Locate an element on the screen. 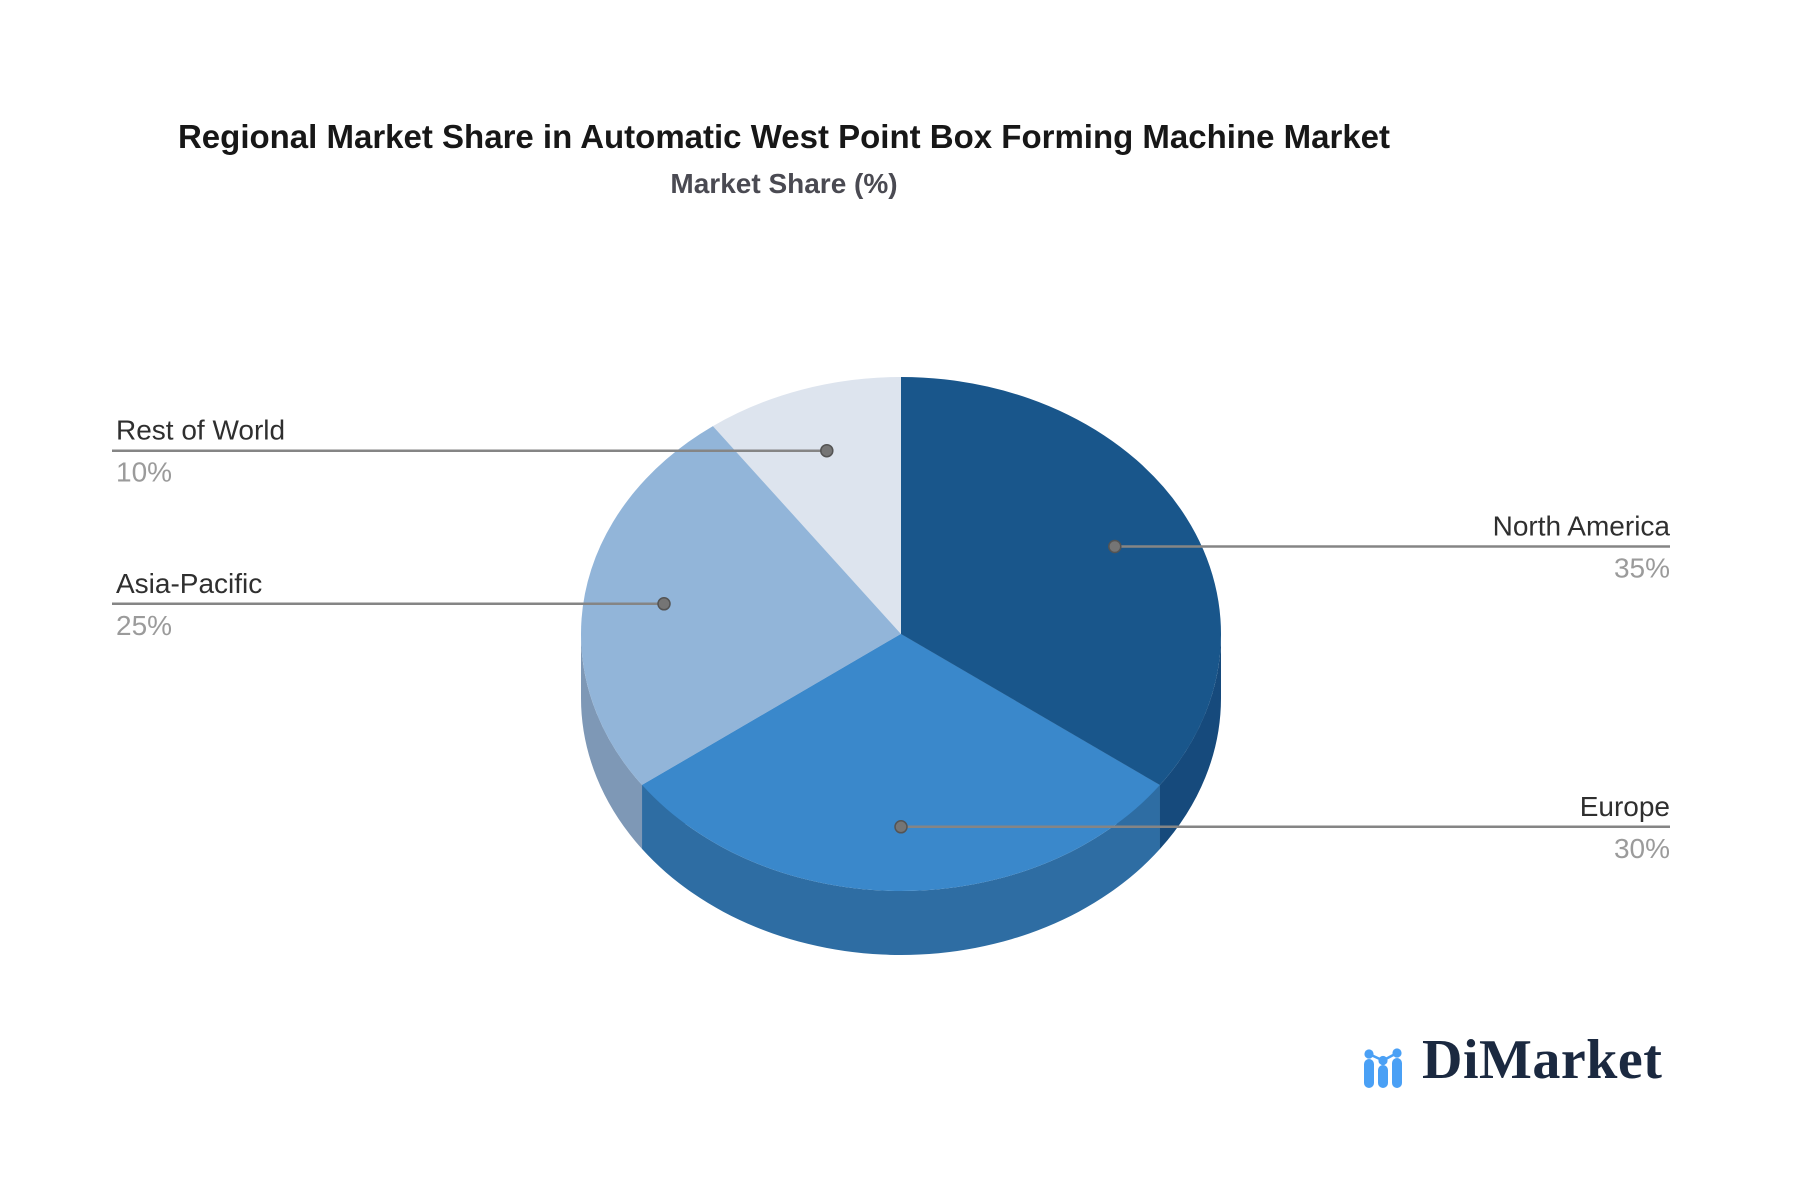 The height and width of the screenshot is (1196, 1800). slice-value: 35% is located at coordinates (1642, 568).